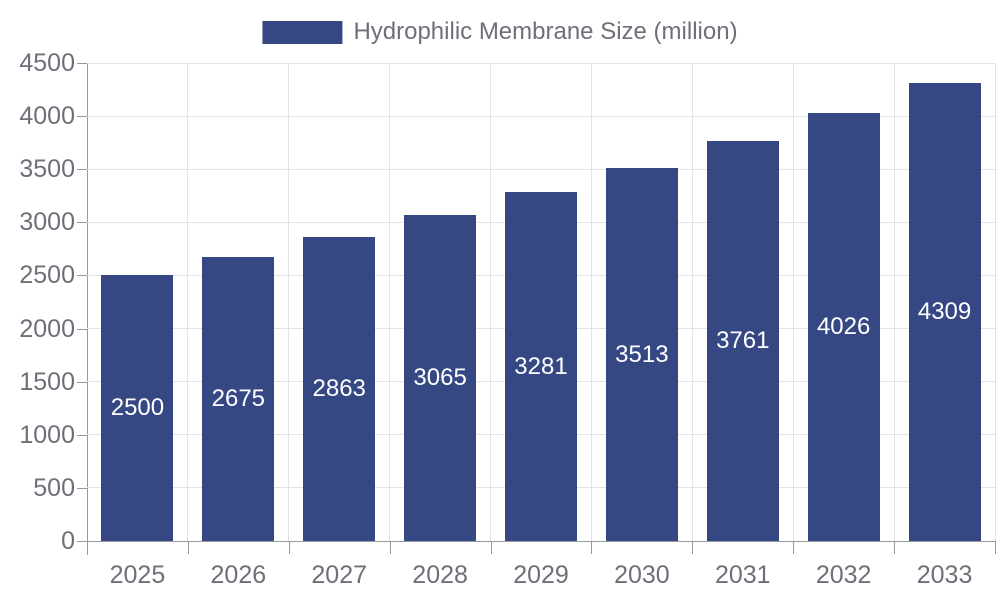 The width and height of the screenshot is (1000, 600). I want to click on y-tick-label: 4000, so click(47, 116).